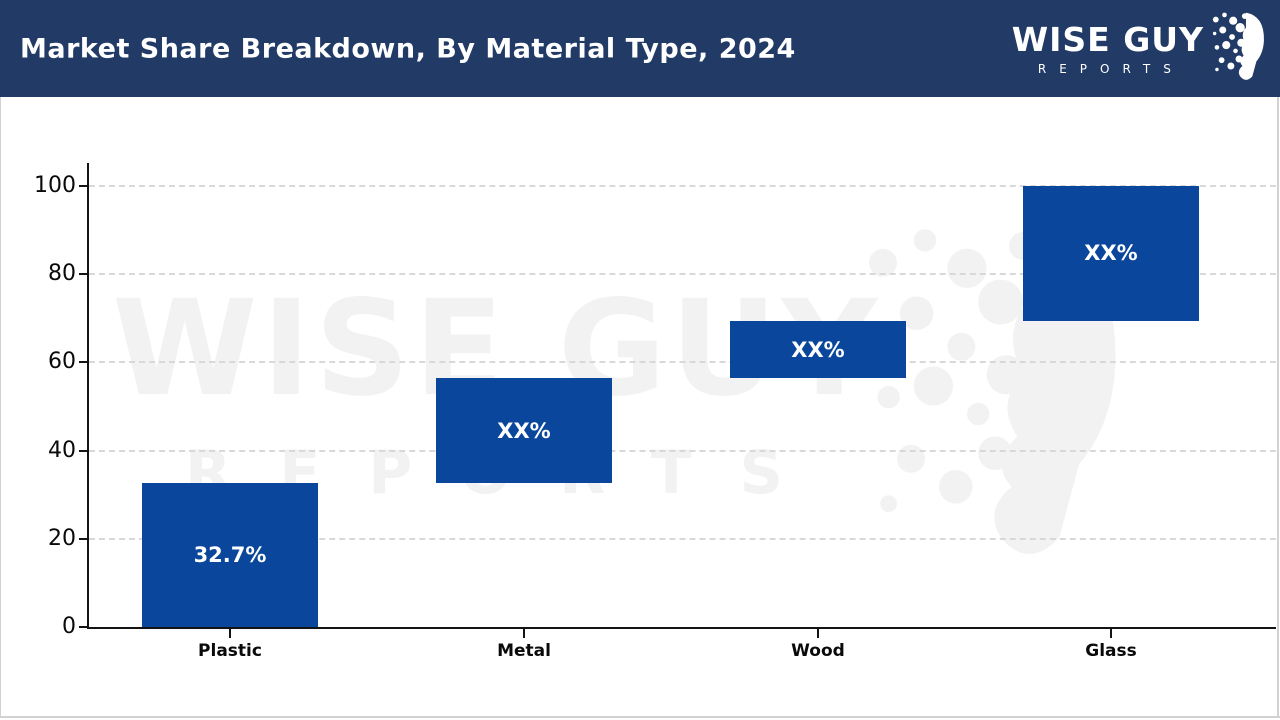 Image resolution: width=1280 pixels, height=720 pixels. I want to click on x-tick-label-glass: Glass, so click(1111, 651).